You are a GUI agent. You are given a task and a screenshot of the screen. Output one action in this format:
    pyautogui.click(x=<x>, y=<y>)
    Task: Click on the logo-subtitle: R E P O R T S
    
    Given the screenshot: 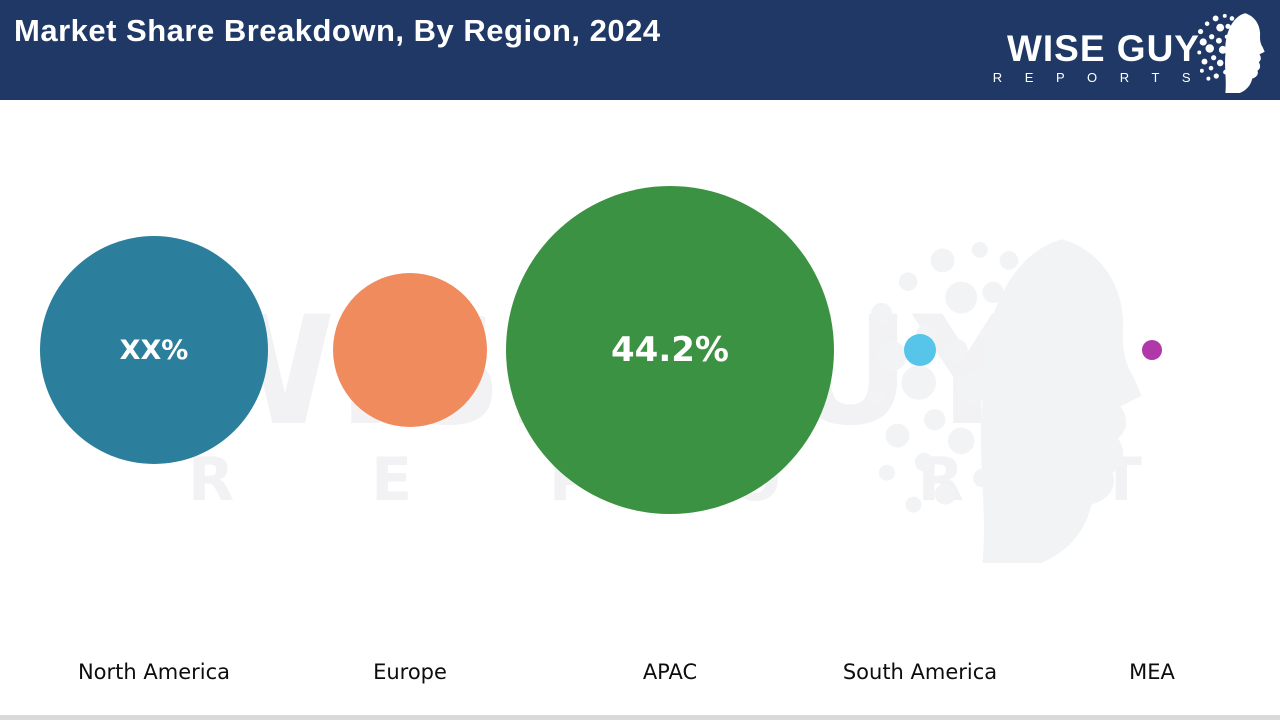 What is the action you would take?
    pyautogui.click(x=1096, y=77)
    